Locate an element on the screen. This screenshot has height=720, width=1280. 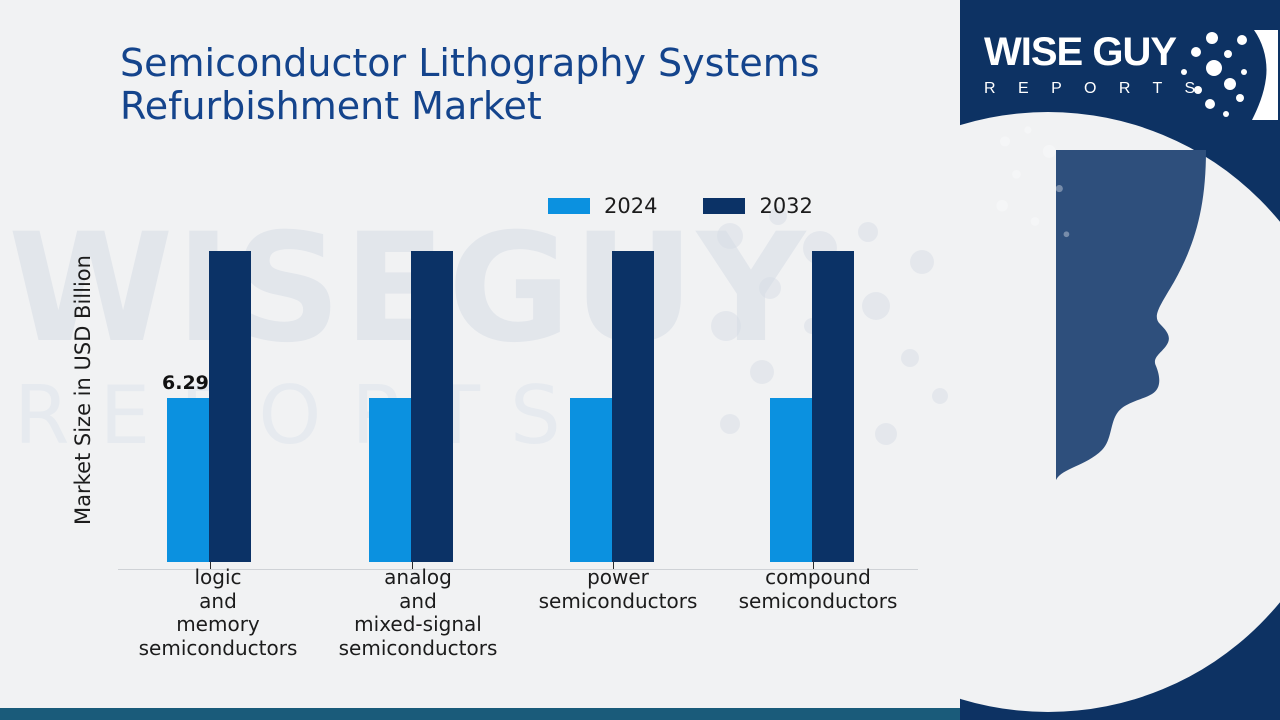
logo-secondary-text: R E P O R T S is located at coordinates (1094, 88).